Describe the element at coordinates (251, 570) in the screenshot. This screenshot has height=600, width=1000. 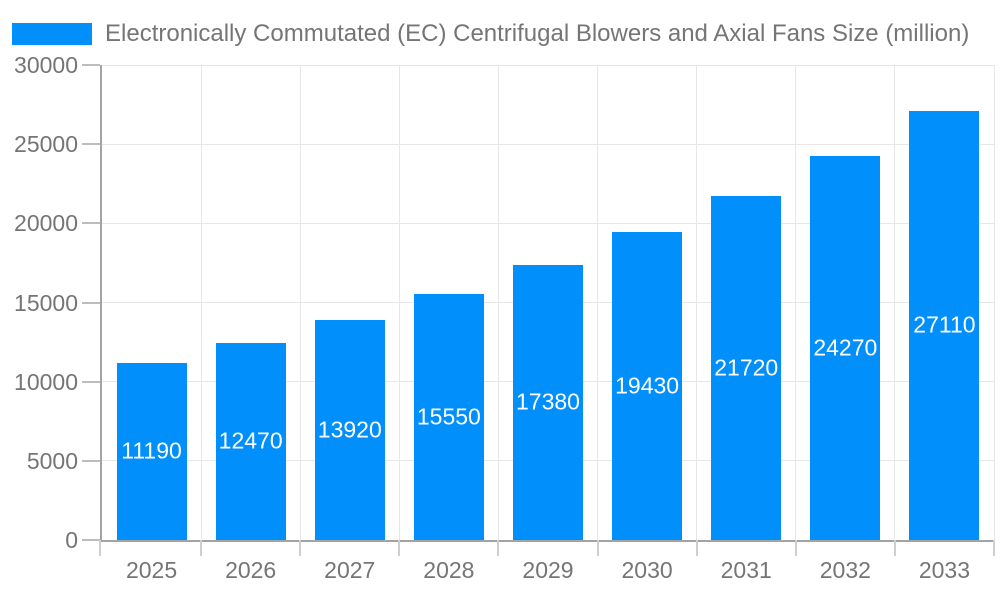
I see `x-axis-label: 2026` at that location.